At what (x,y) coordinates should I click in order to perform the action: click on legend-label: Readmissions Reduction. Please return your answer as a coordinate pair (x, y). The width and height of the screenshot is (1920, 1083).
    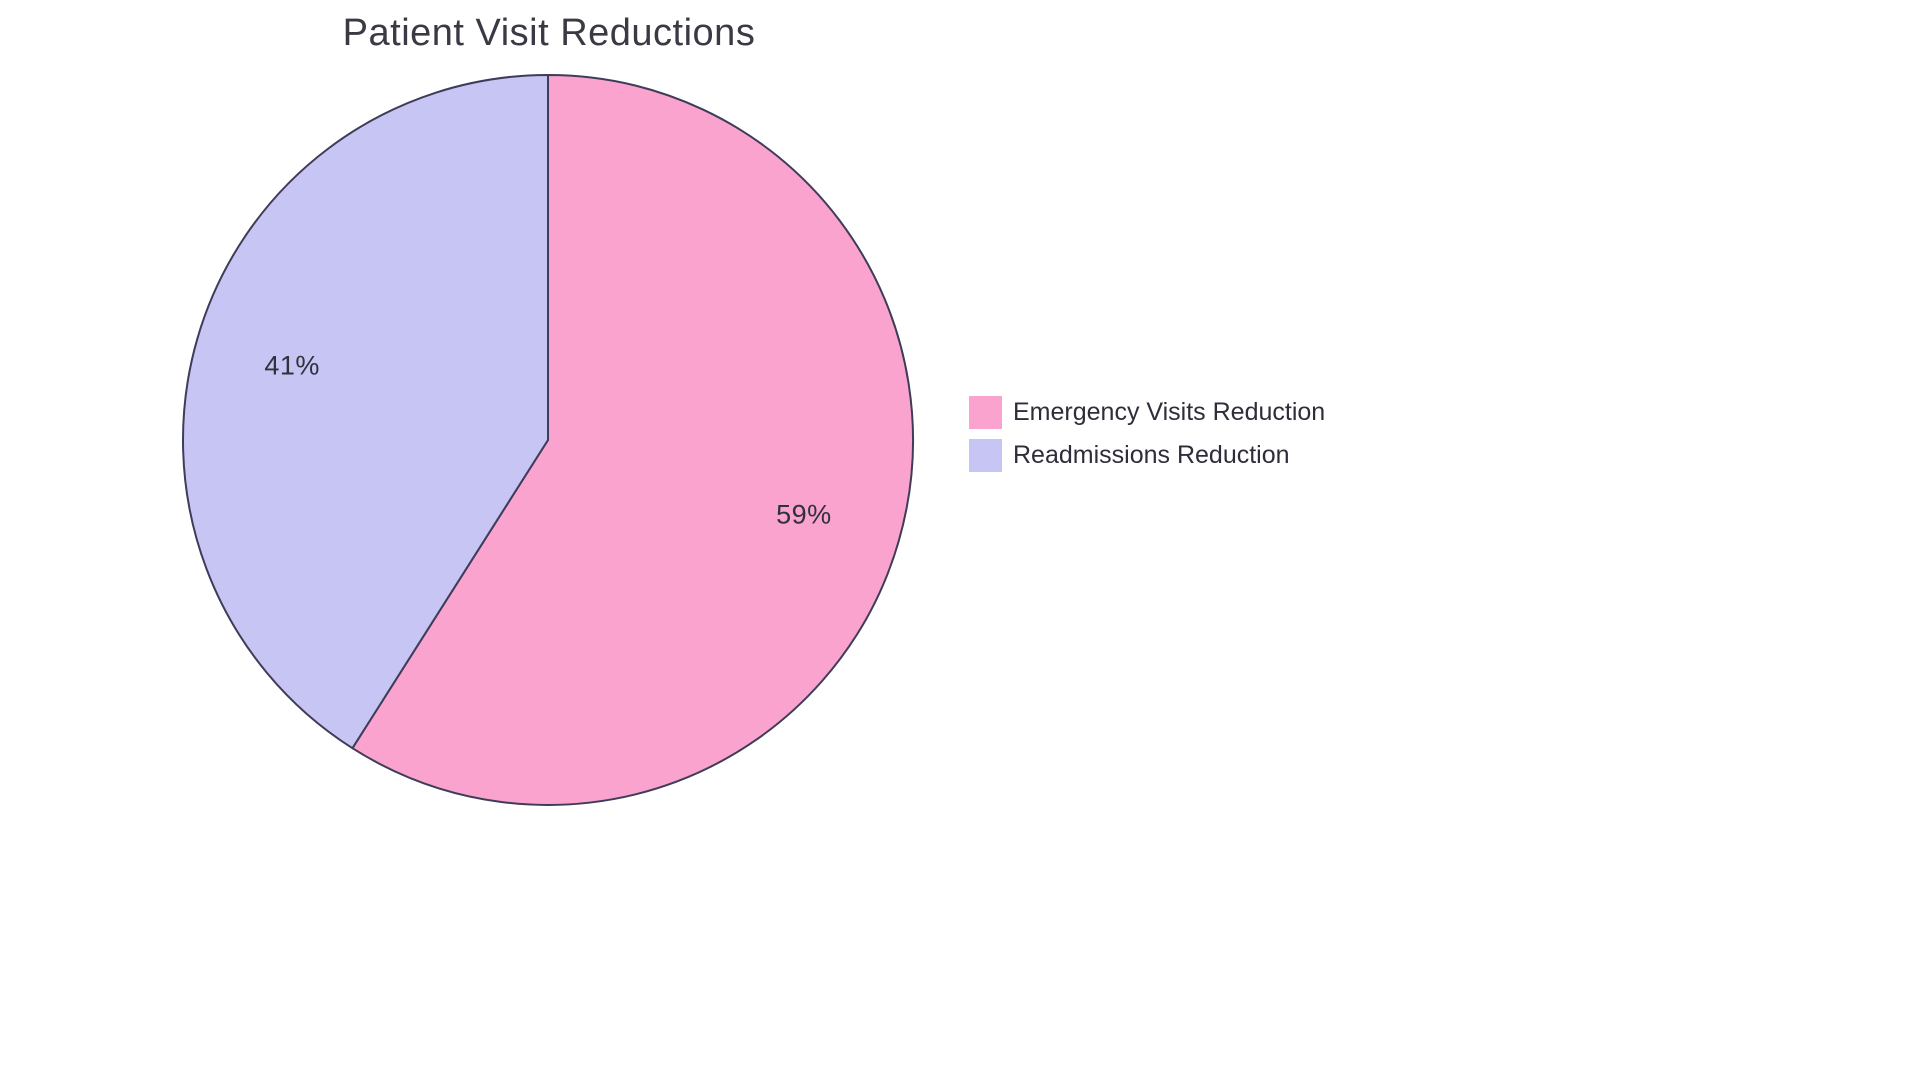
    Looking at the image, I should click on (1151, 455).